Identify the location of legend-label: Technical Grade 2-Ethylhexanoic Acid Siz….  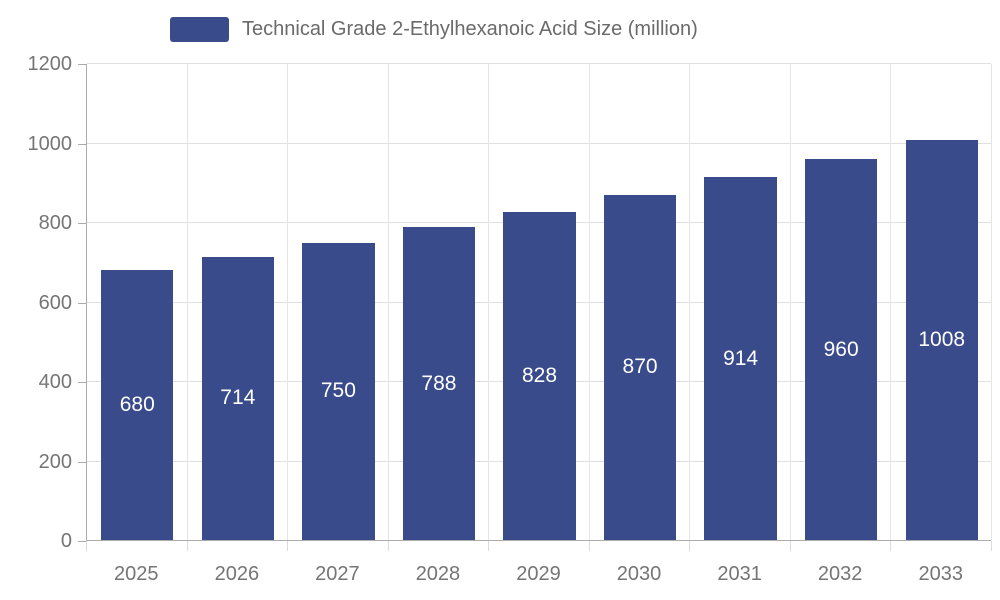
(470, 29).